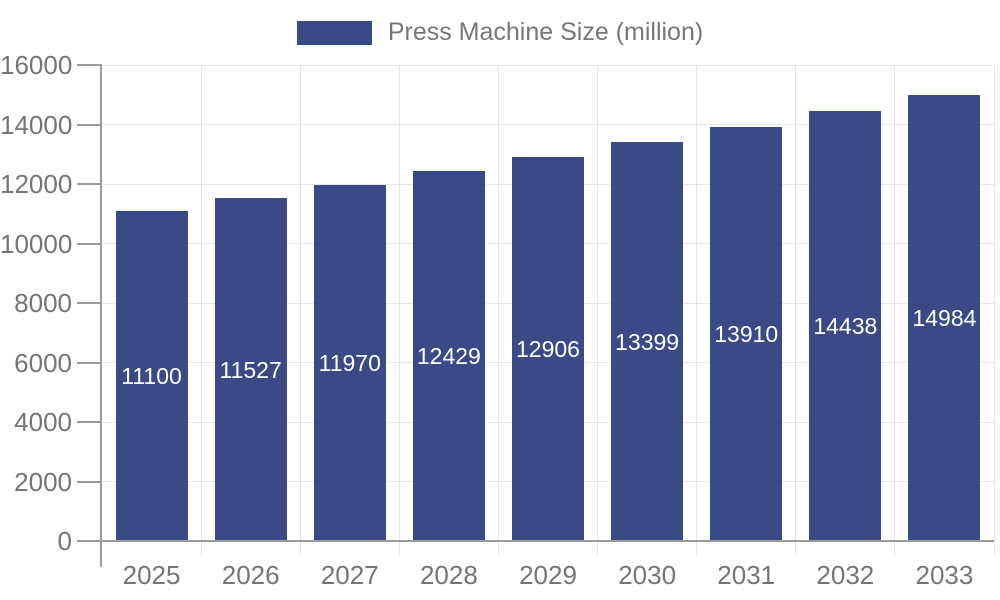  I want to click on x-tick-label: 2027, so click(349, 575).